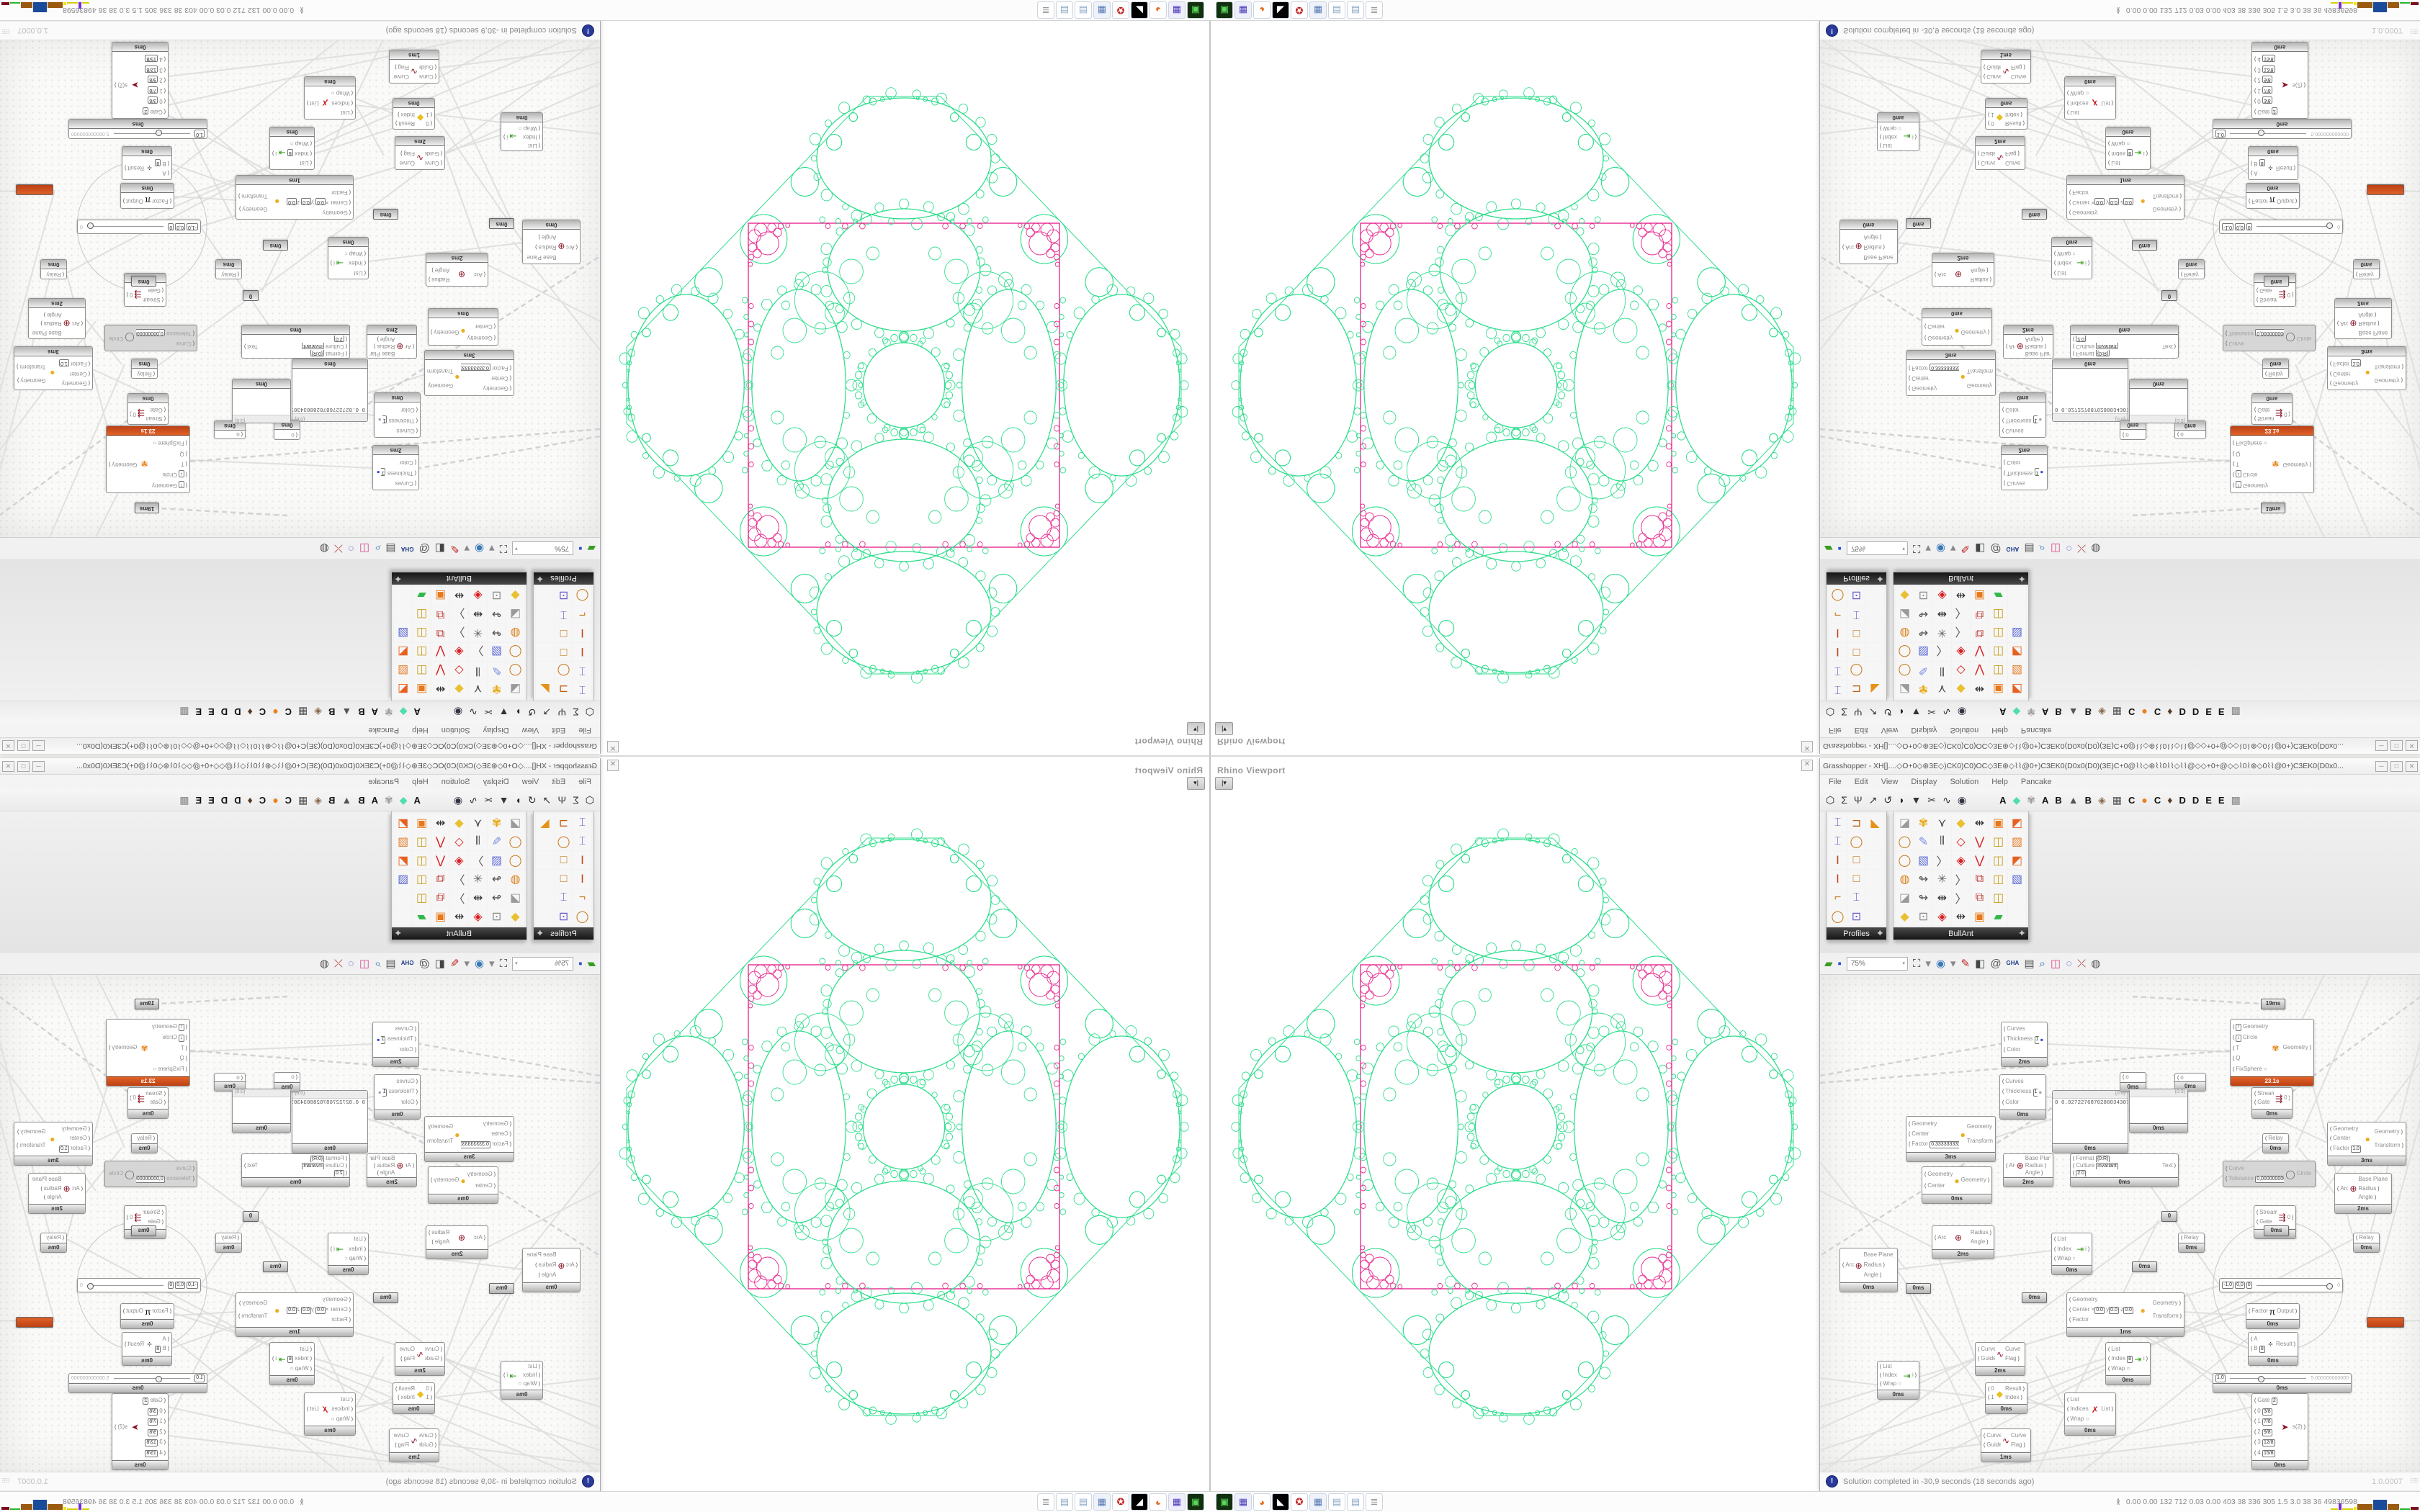 This screenshot has height=1512, width=2420. What do you see at coordinates (375, 712) in the screenshot?
I see `category-tab: A` at bounding box center [375, 712].